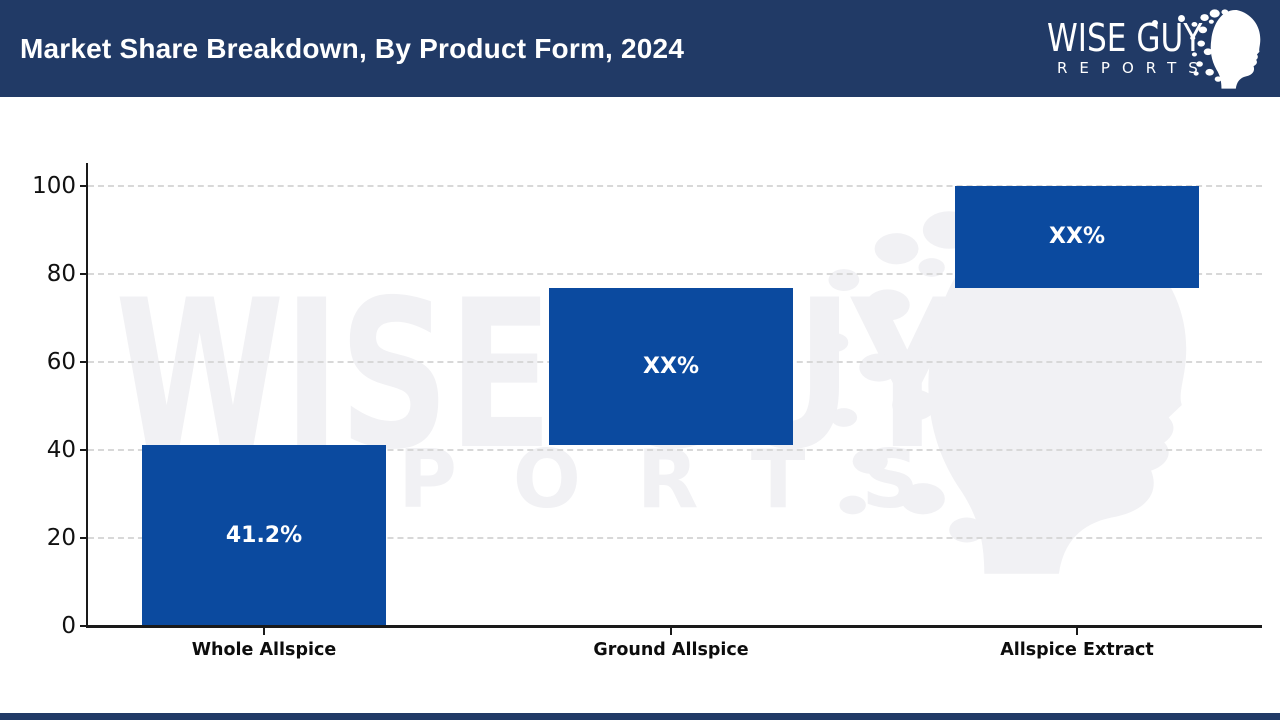  What do you see at coordinates (1004, 392) in the screenshot?
I see `watermark-face-icon` at bounding box center [1004, 392].